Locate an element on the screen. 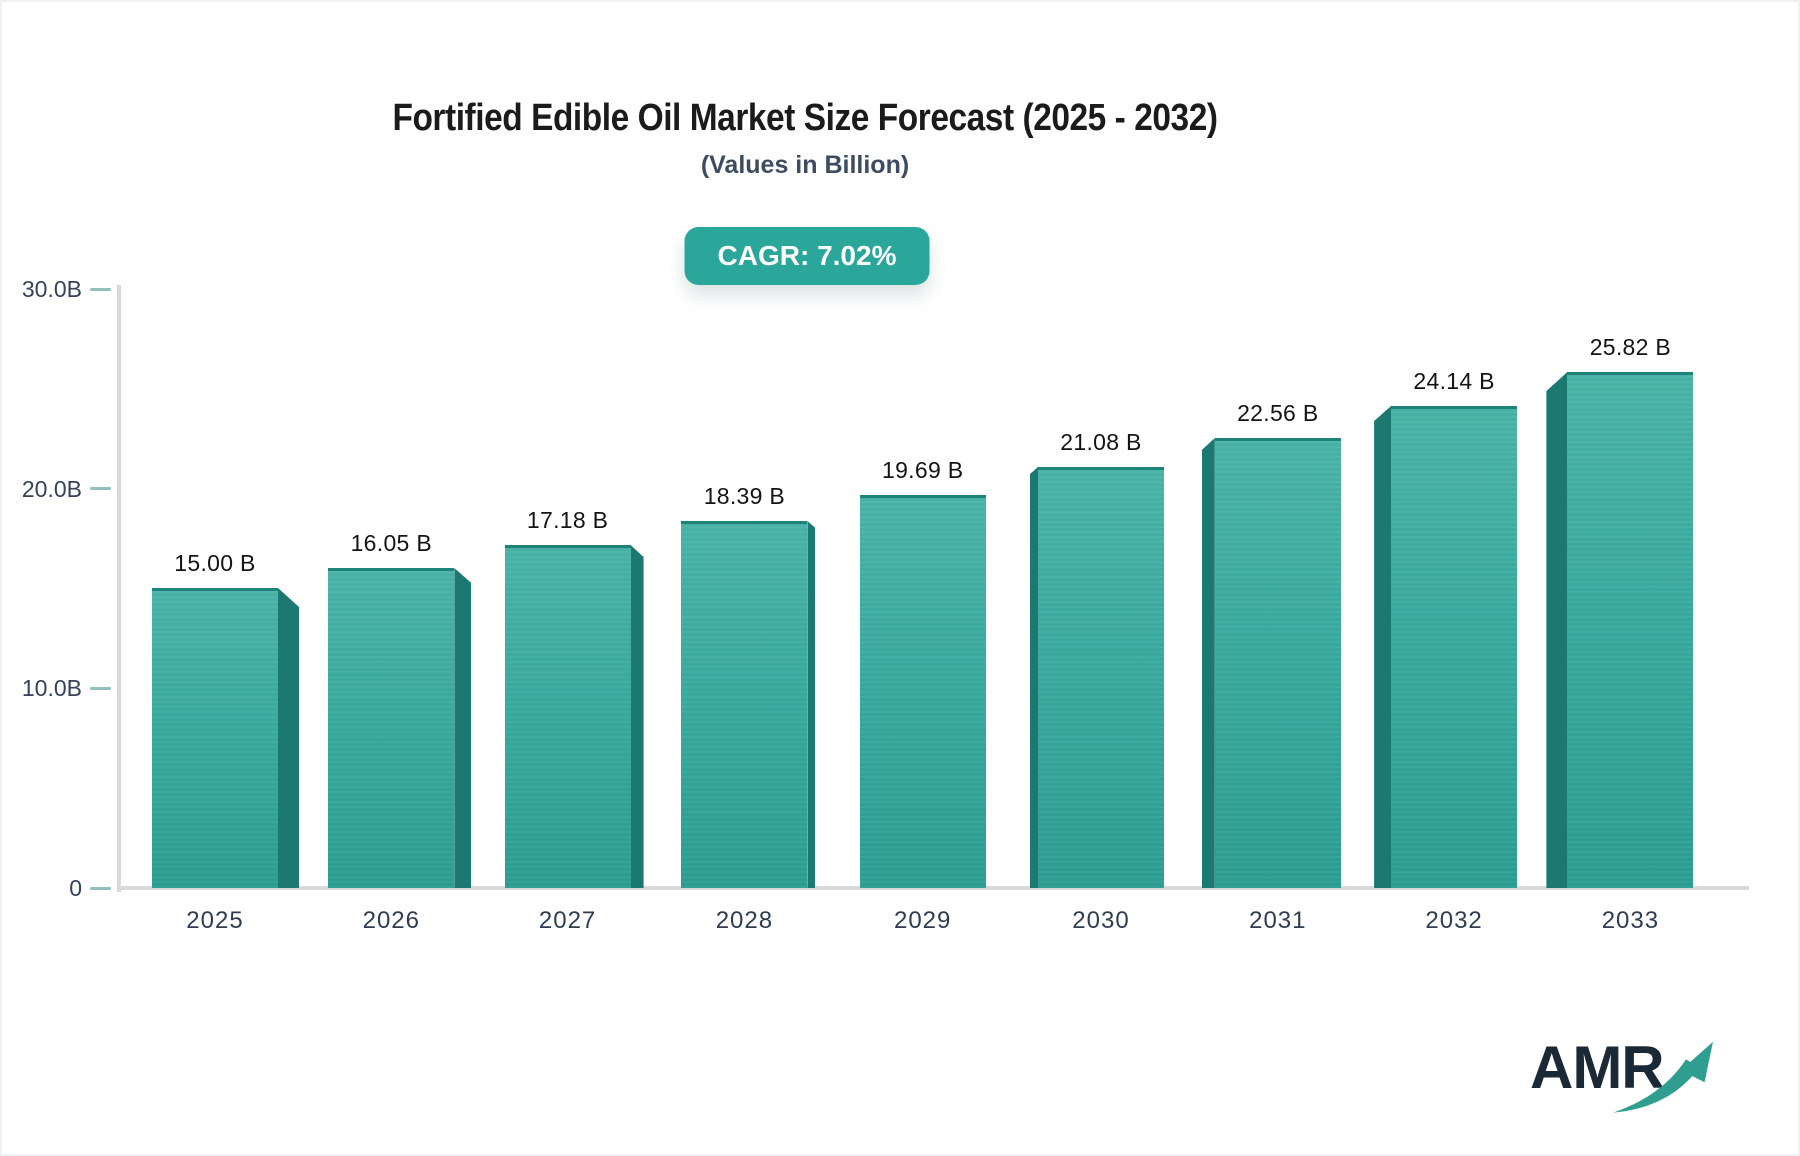 The height and width of the screenshot is (1156, 1800). y-tick-label: 10.0B is located at coordinates (51, 688).